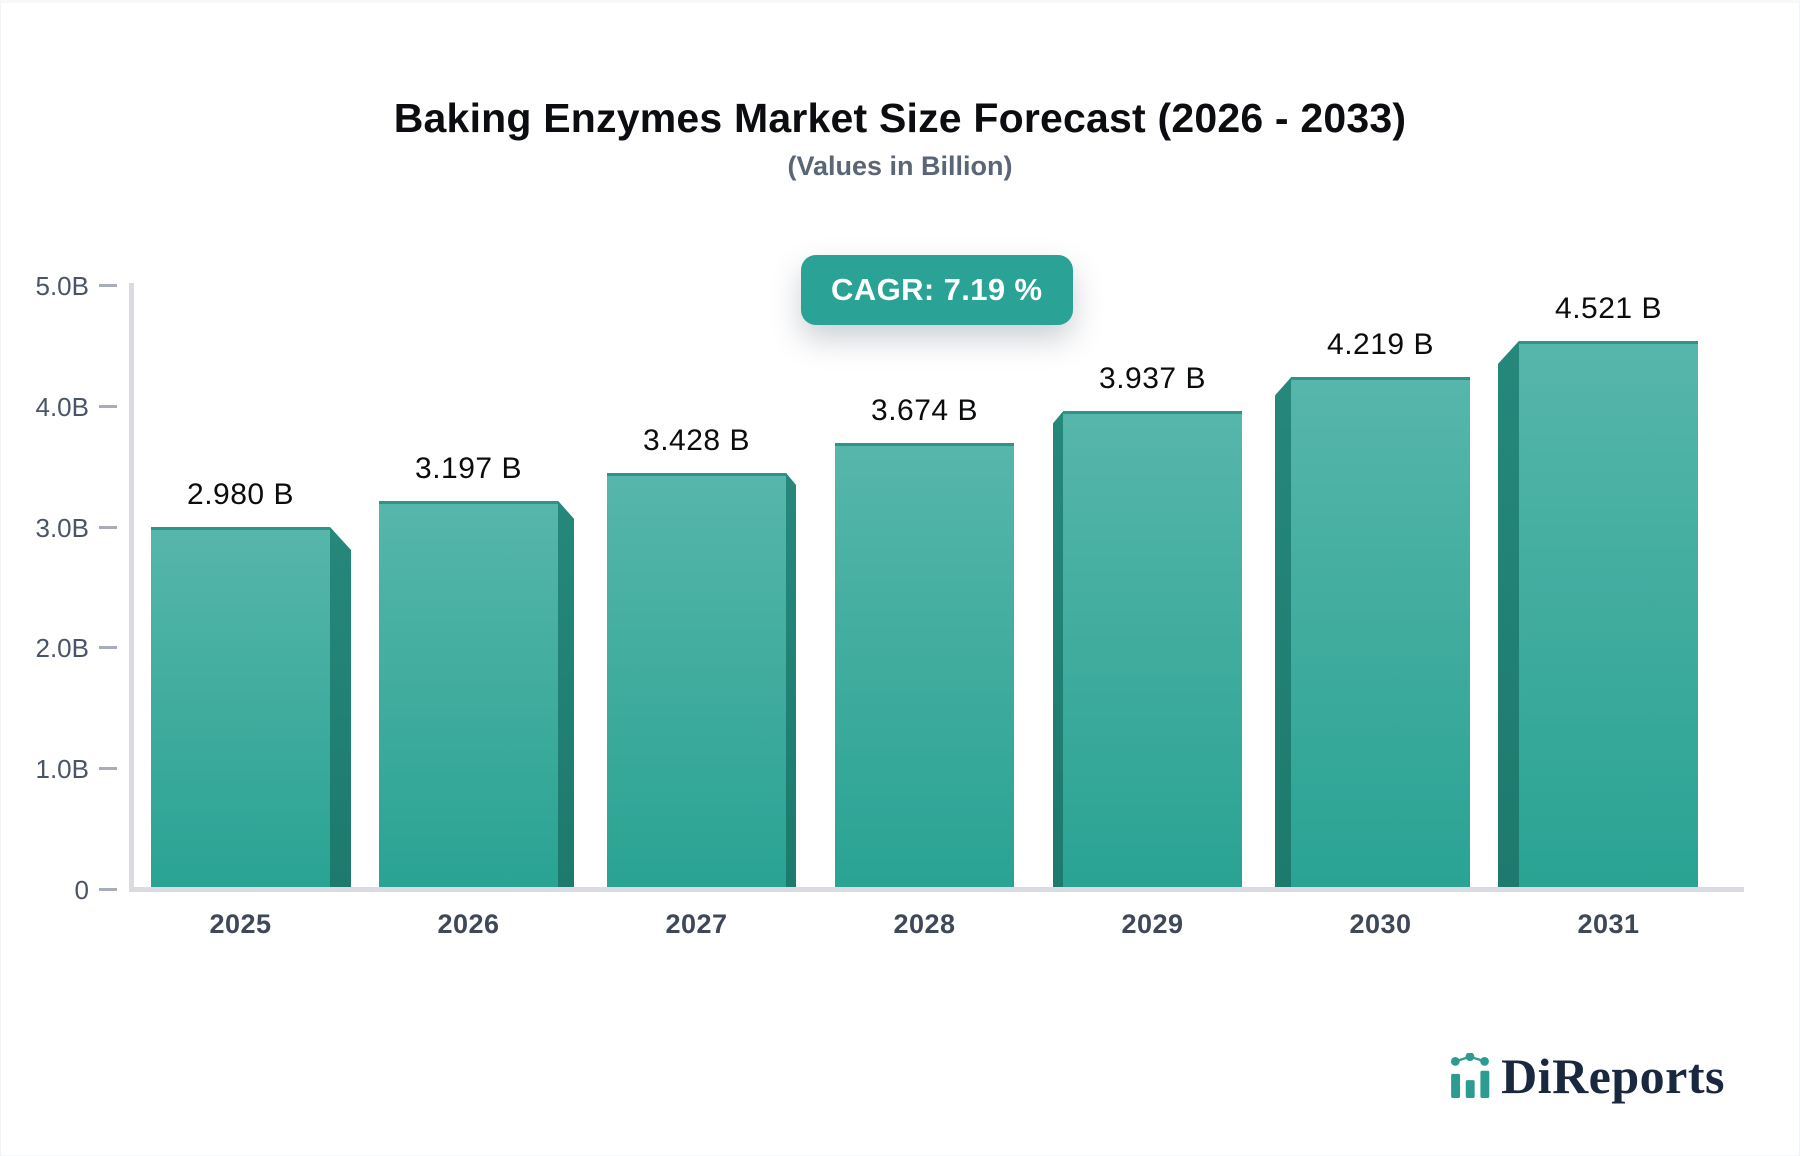 The image size is (1800, 1156). I want to click on bar-value-label: 3.937 B, so click(1152, 379).